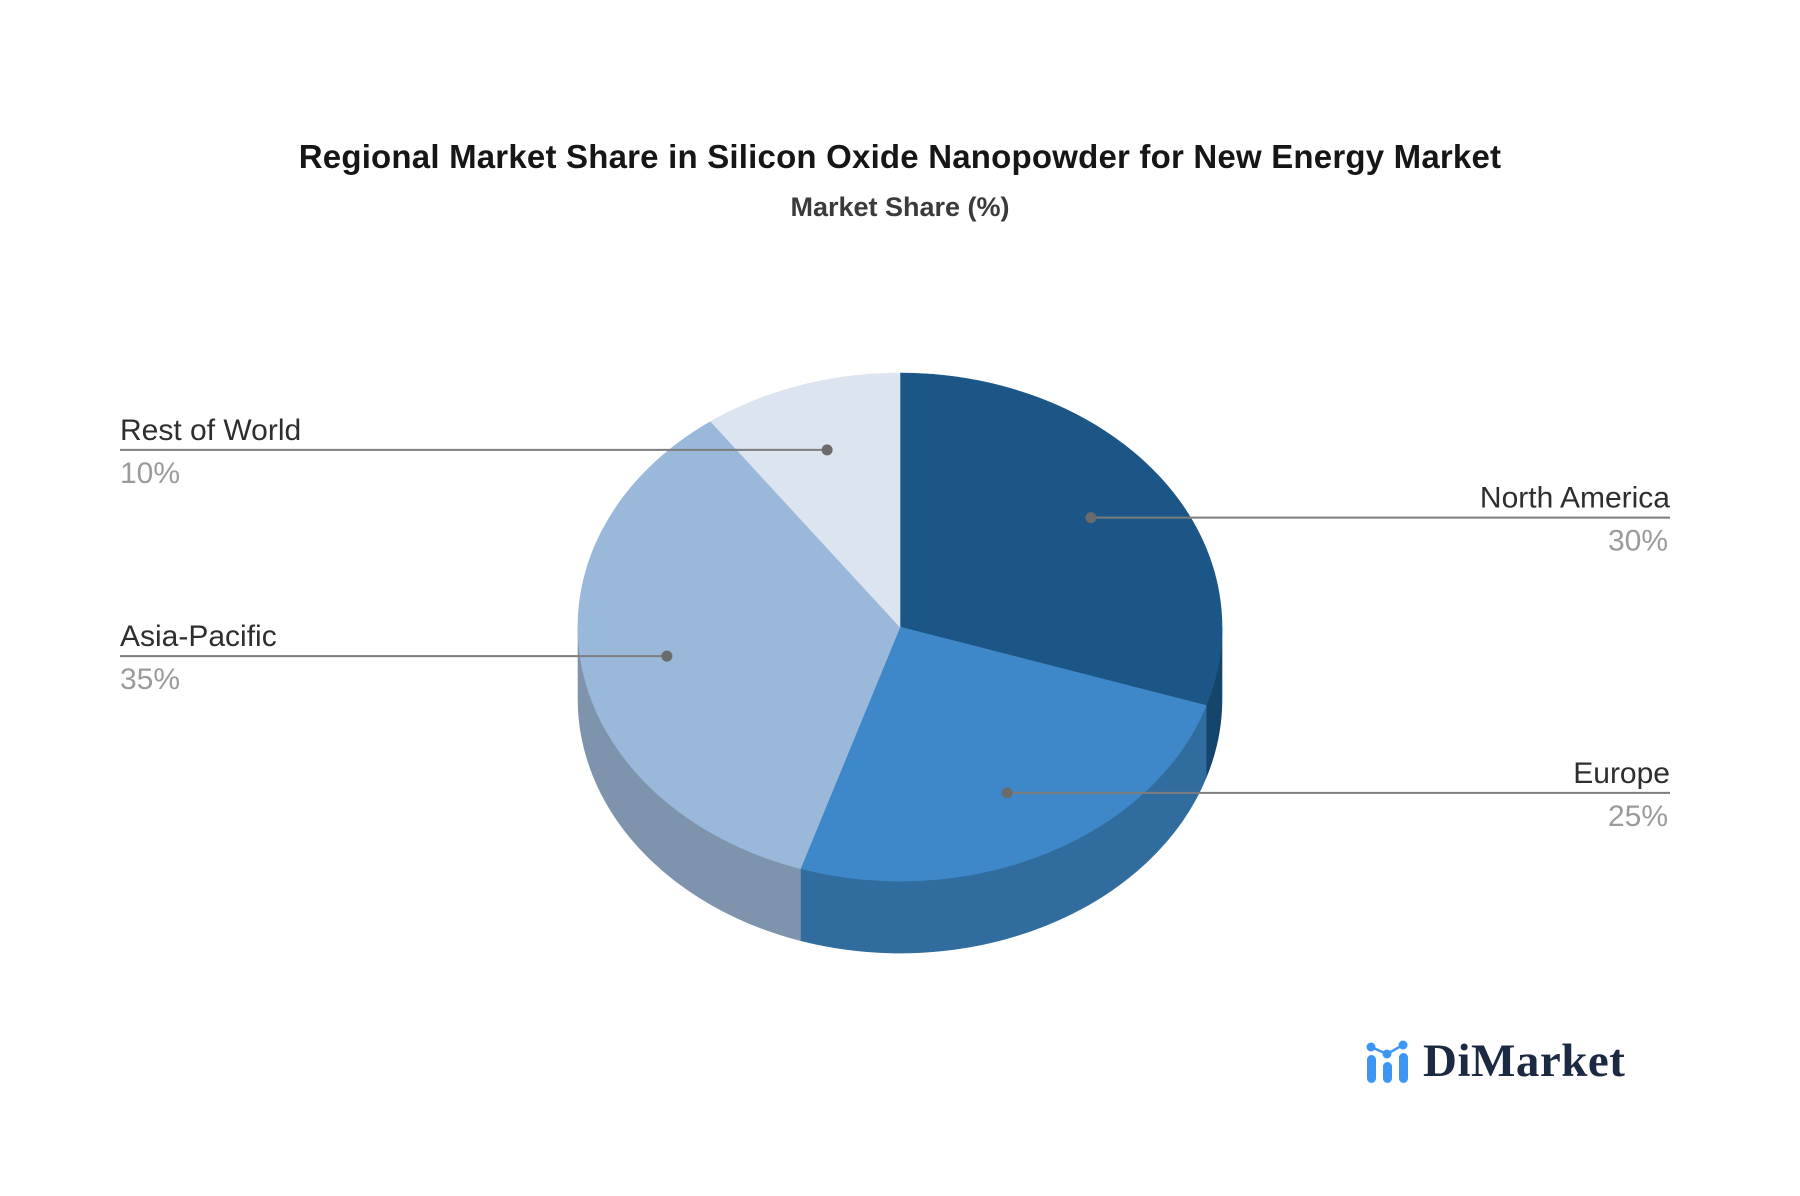 Image resolution: width=1800 pixels, height=1196 pixels. What do you see at coordinates (150, 679) in the screenshot?
I see `slice-pct-asia-pacific: 35%` at bounding box center [150, 679].